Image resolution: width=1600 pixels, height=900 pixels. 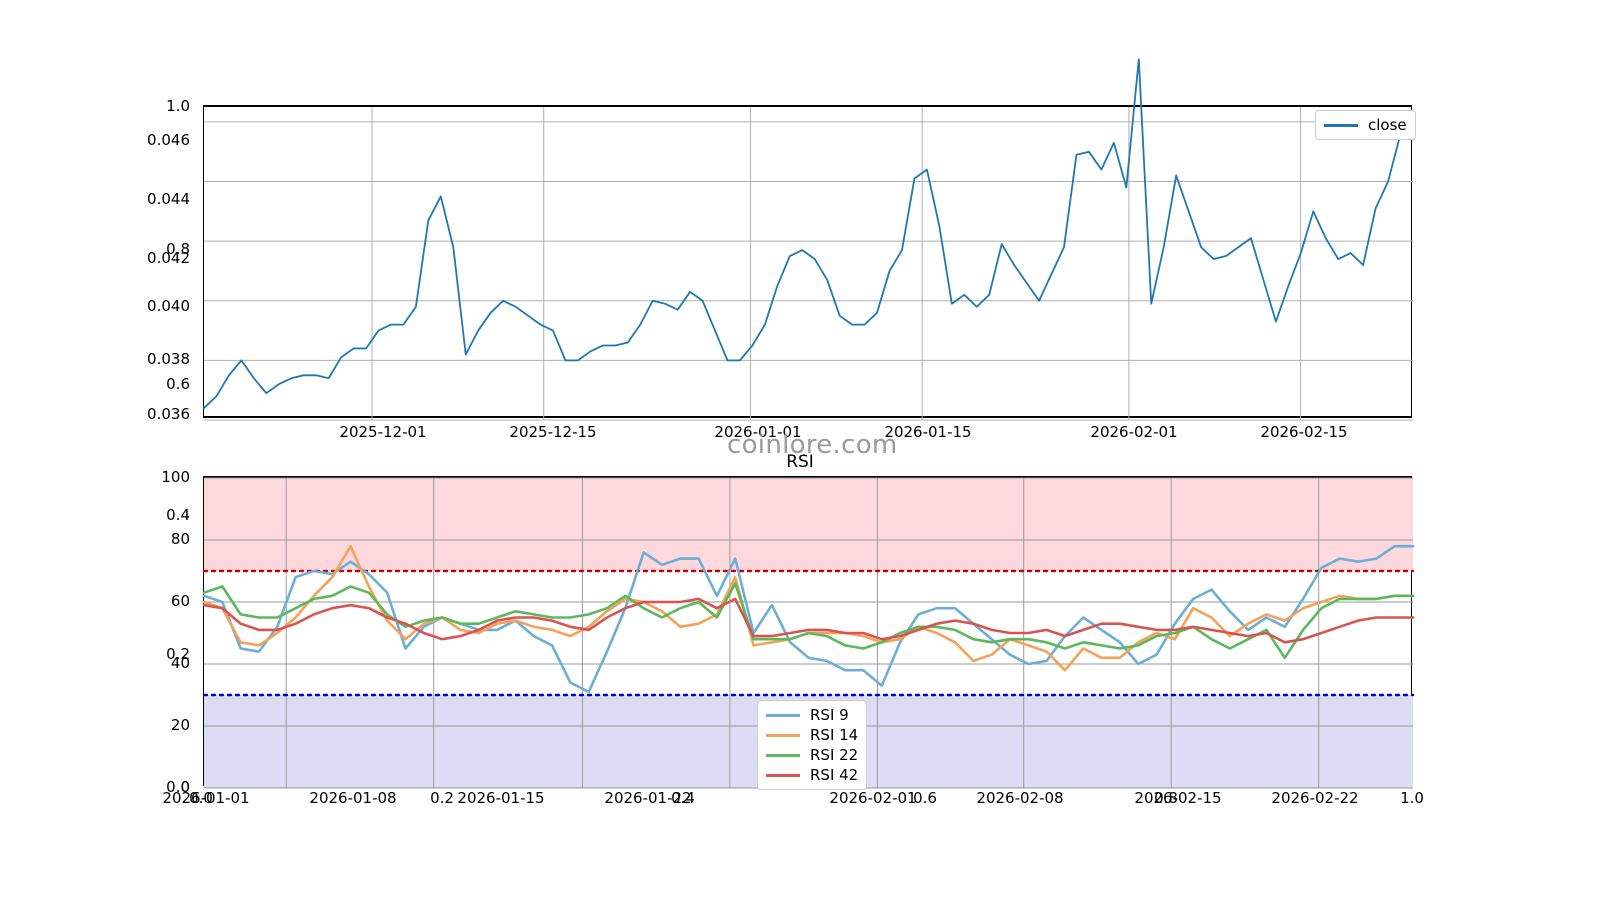 I want to click on price-legend: close, so click(x=1365, y=125).